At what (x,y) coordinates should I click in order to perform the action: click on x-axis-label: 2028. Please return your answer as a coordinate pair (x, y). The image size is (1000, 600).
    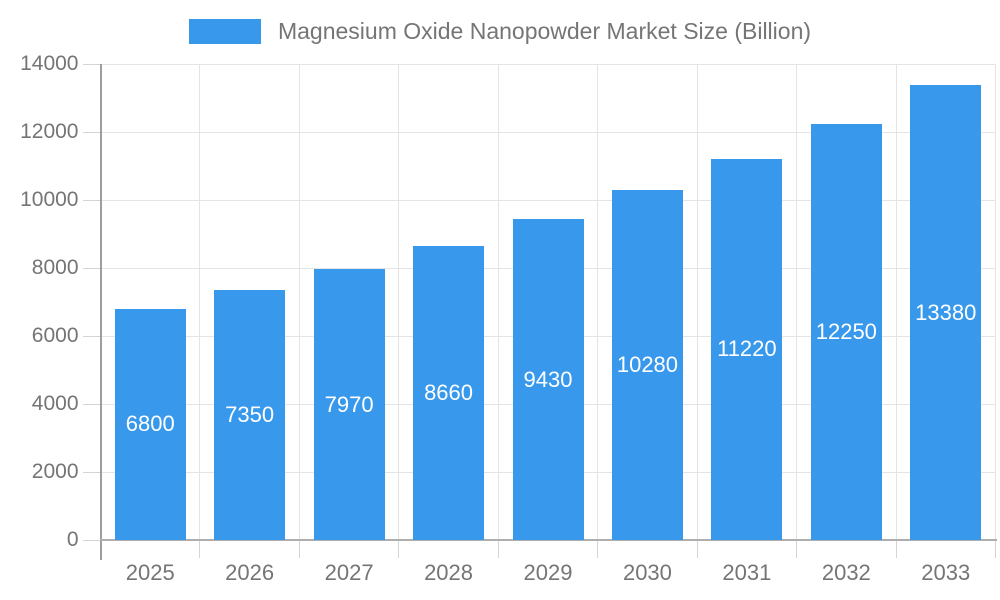
    Looking at the image, I should click on (449, 572).